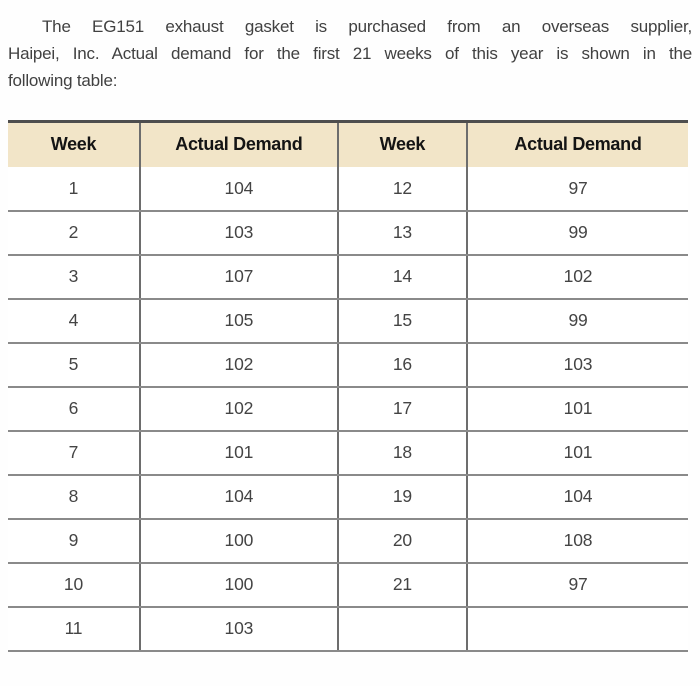  I want to click on week-cell: 15, so click(401, 321).